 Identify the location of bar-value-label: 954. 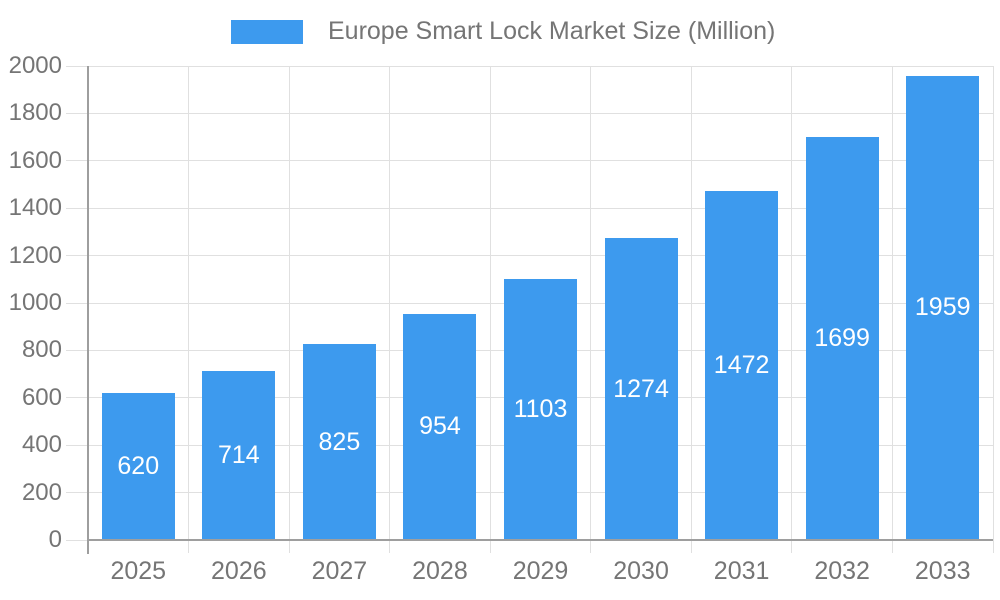
(440, 426).